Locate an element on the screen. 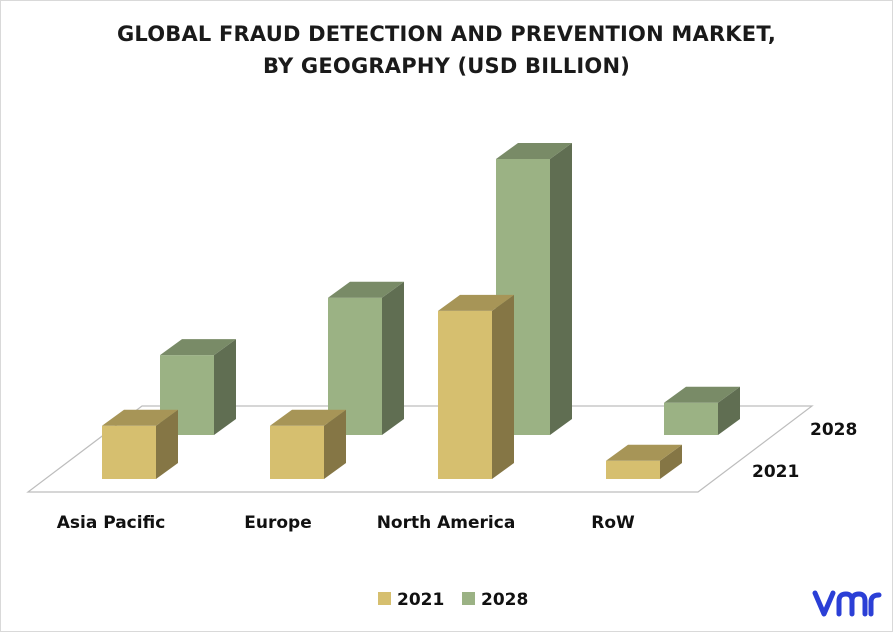 Image resolution: width=893 pixels, height=632 pixels. bar-row-2021 is located at coordinates (644, 461).